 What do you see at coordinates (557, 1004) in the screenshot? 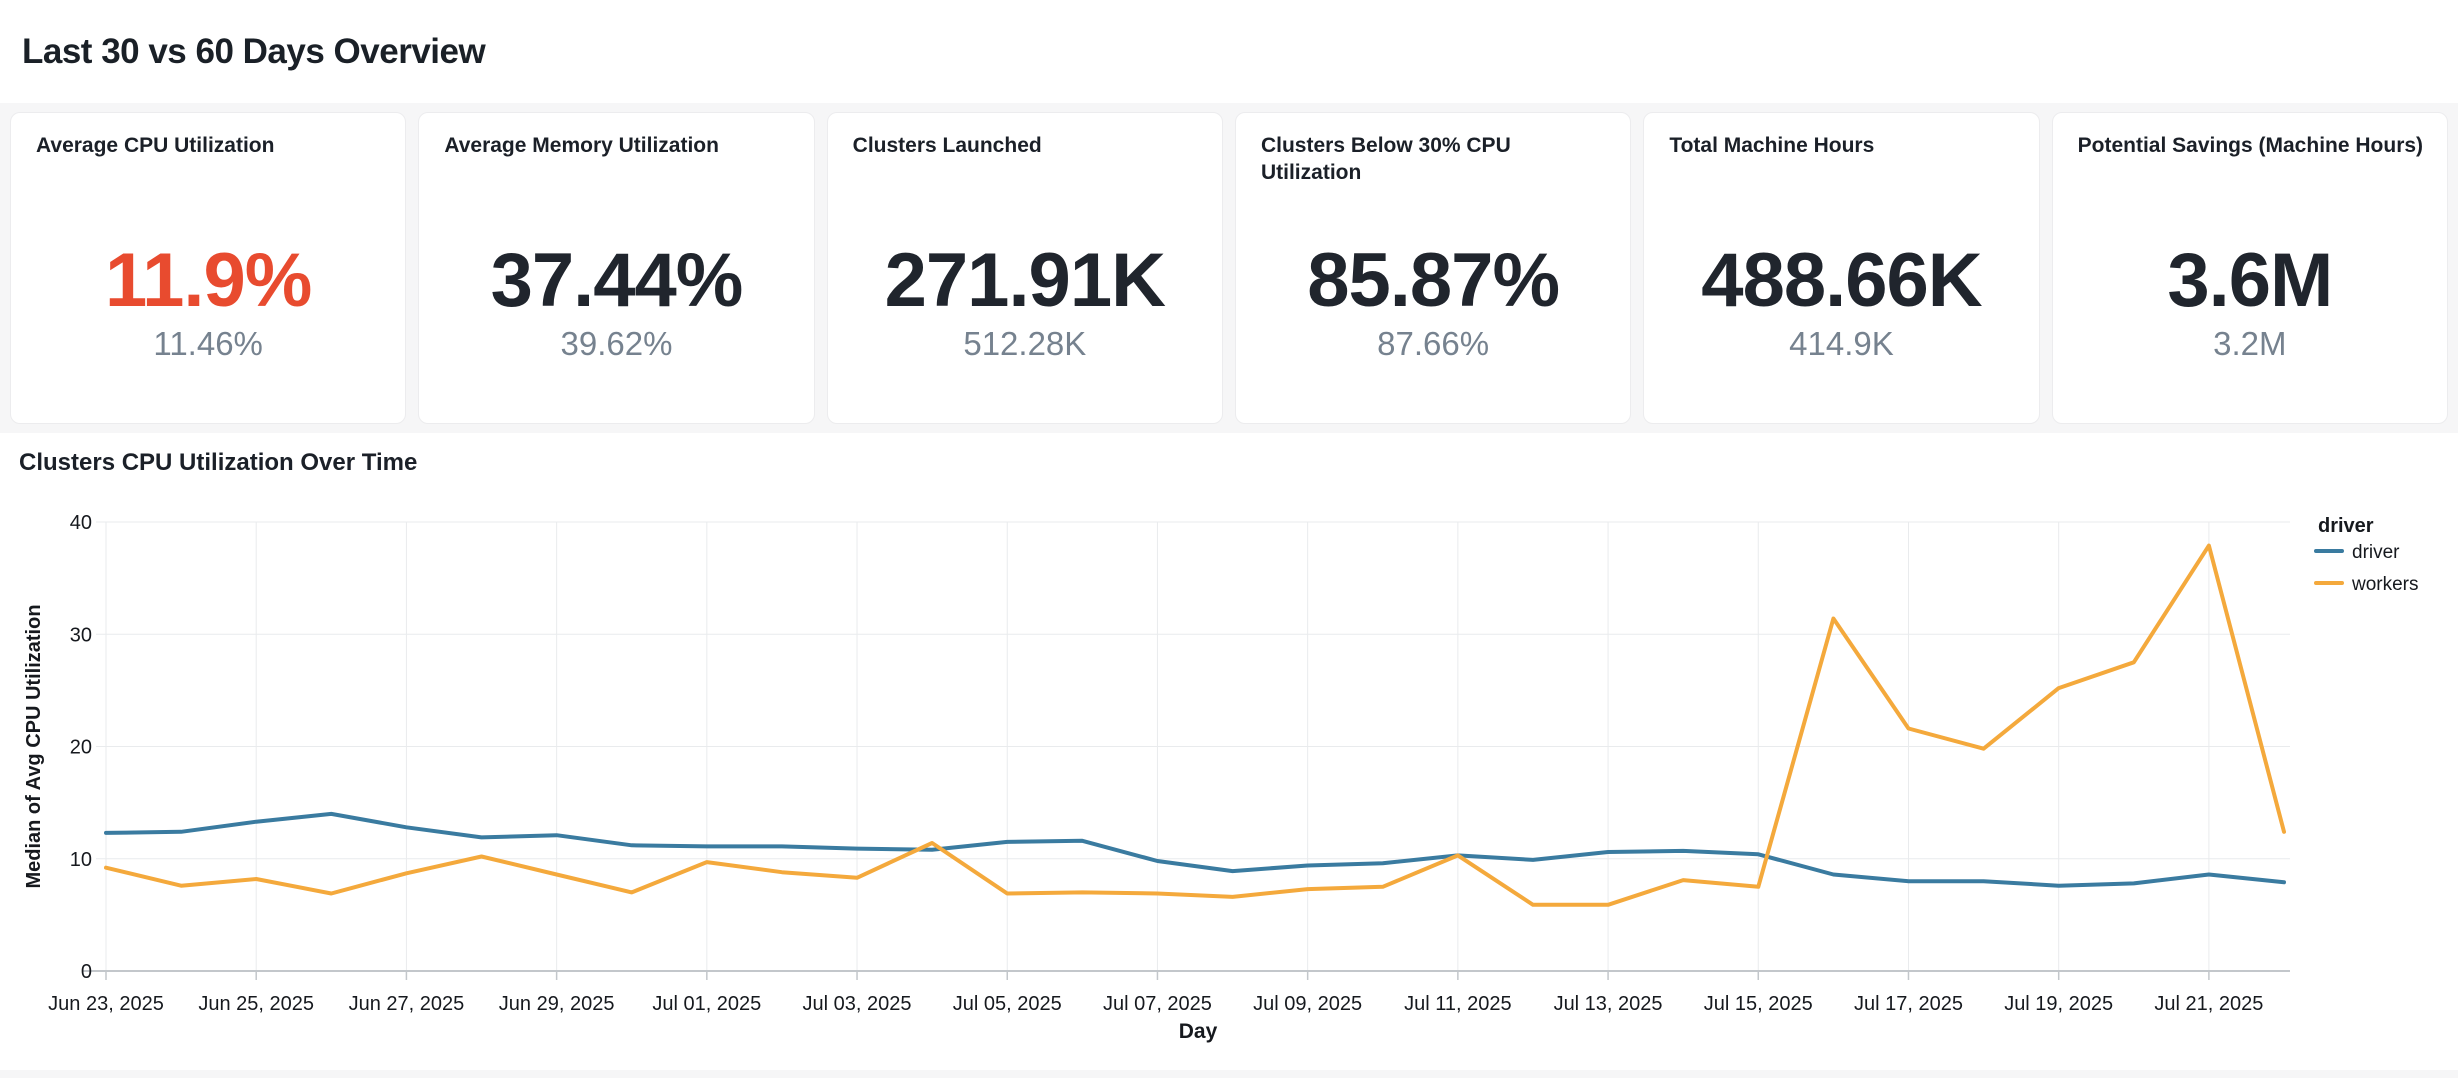
I see `x-tick-label: Jun 29, 2025` at bounding box center [557, 1004].